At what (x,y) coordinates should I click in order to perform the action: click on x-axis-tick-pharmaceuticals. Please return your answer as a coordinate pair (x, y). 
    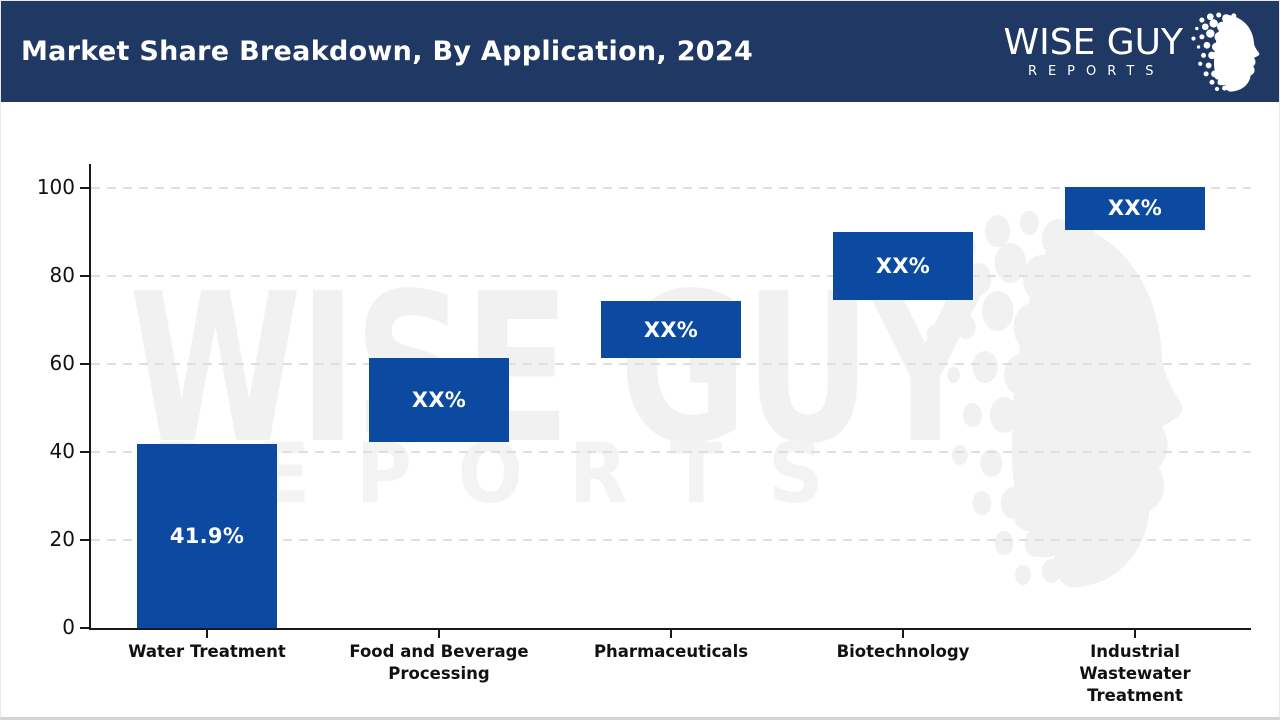
    Looking at the image, I should click on (671, 634).